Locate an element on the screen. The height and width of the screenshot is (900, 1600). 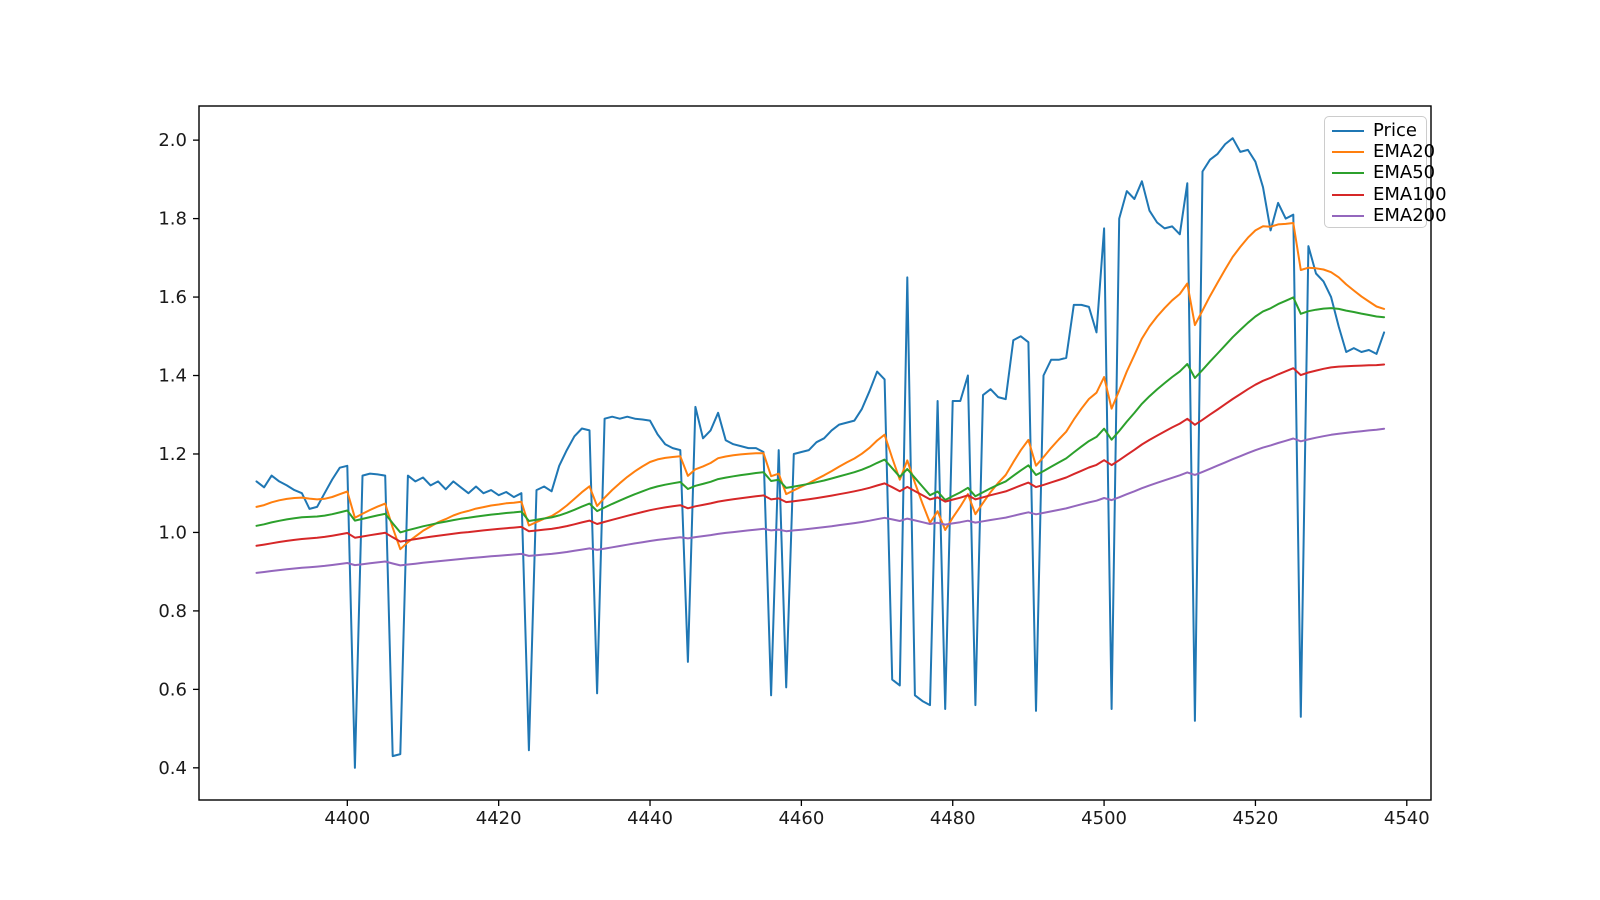
y-tick-label: 1.0 is located at coordinates (172, 532).